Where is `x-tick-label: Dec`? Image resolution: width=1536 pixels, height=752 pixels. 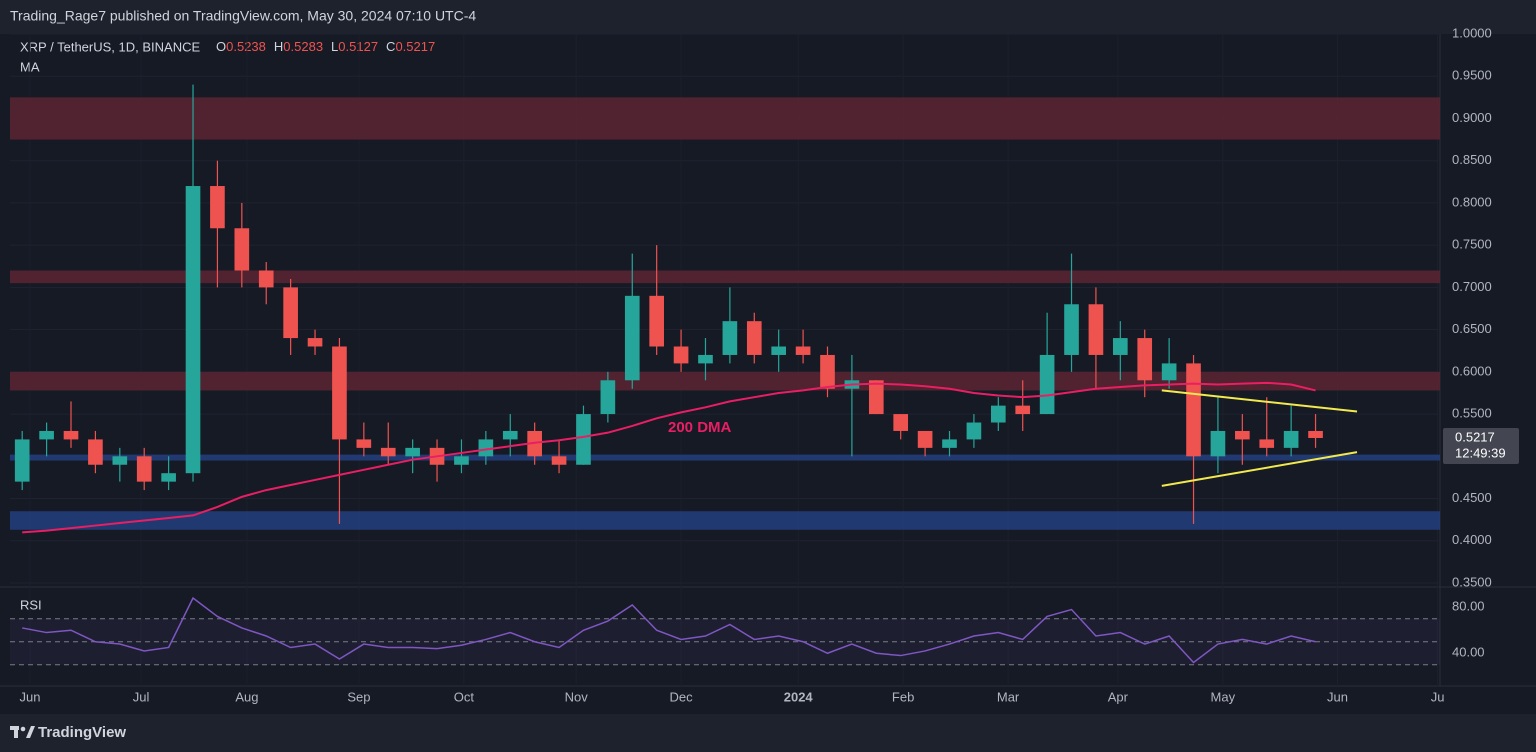 x-tick-label: Dec is located at coordinates (682, 696).